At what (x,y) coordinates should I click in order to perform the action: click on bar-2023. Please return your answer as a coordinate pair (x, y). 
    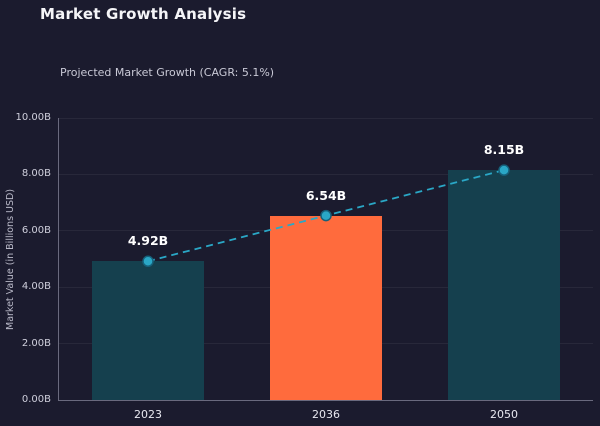
    Looking at the image, I should click on (148, 330).